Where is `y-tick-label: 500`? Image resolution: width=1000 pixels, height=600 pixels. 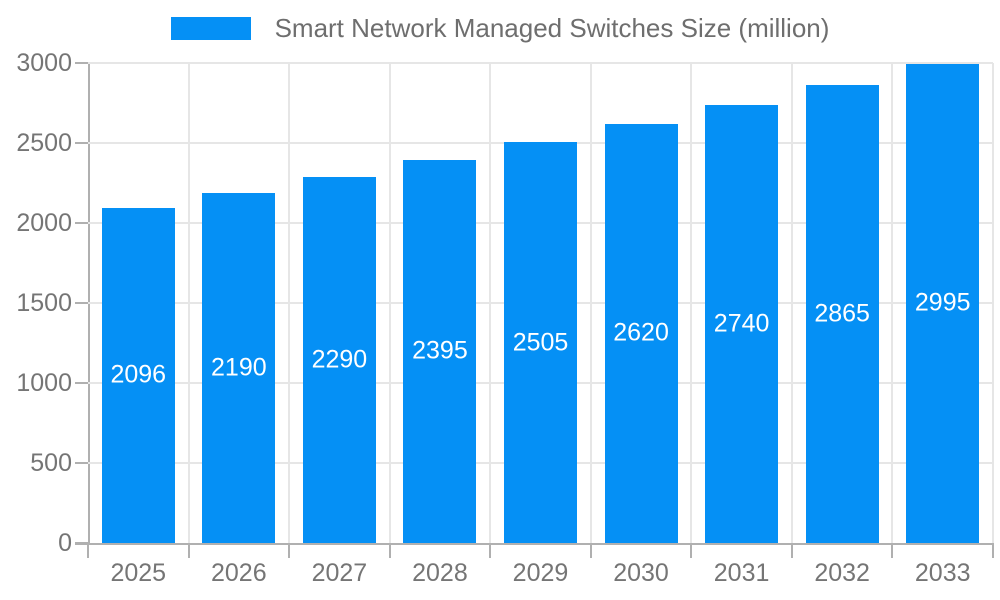 y-tick-label: 500 is located at coordinates (51, 463).